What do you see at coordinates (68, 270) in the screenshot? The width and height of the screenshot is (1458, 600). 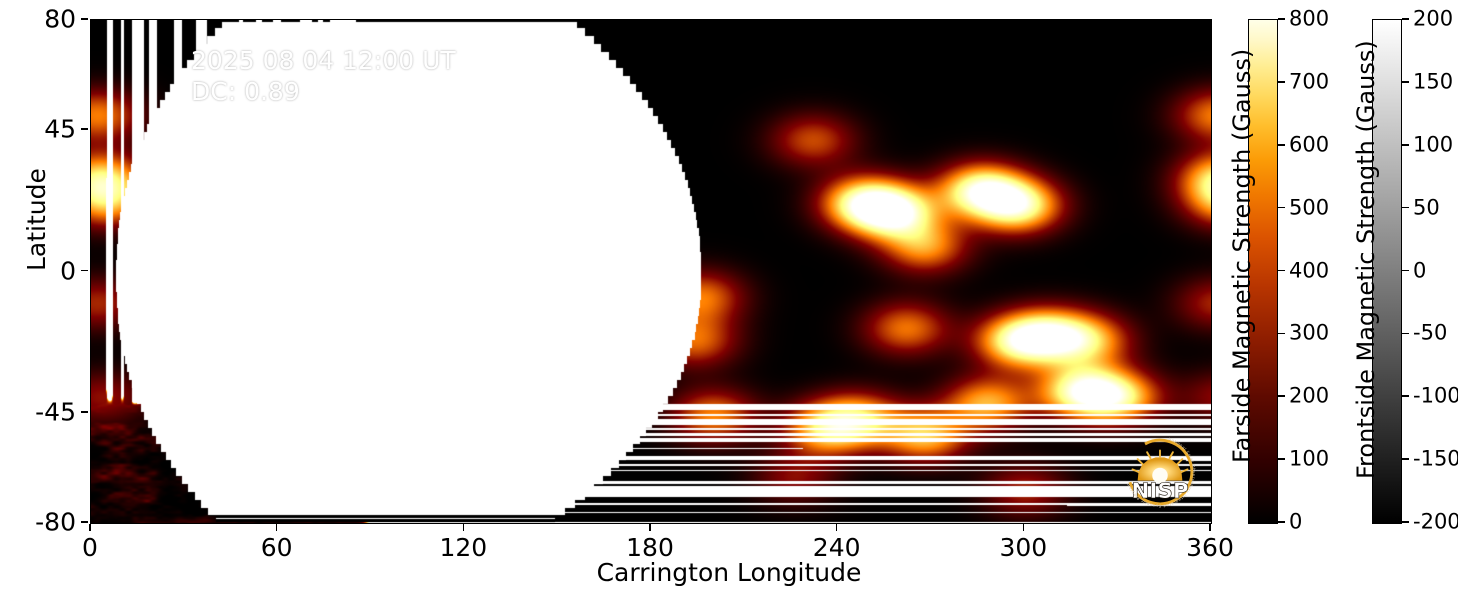 I see `y-tick-label: 0` at bounding box center [68, 270].